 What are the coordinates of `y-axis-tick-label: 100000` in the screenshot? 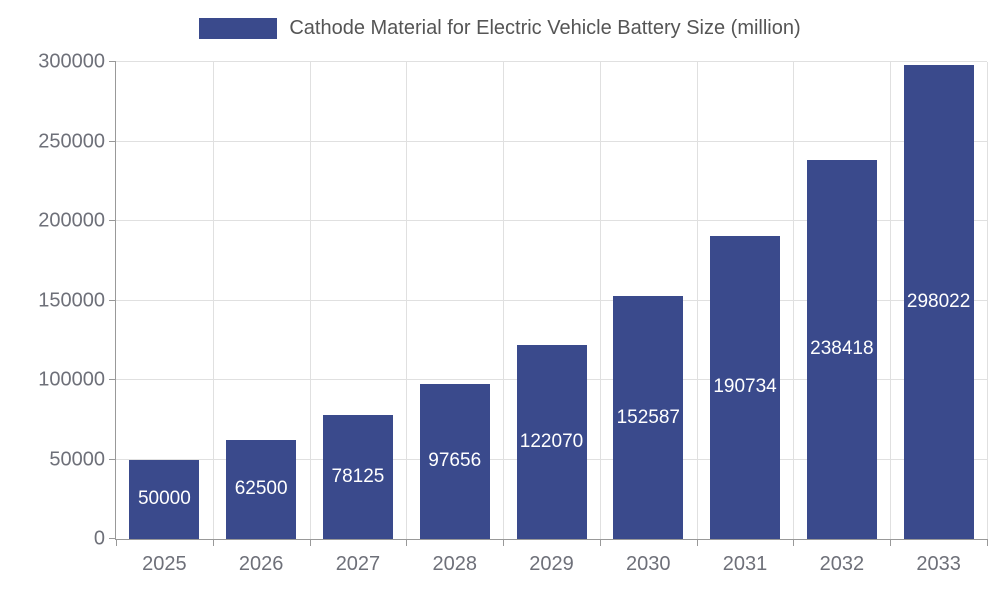 It's located at (71, 379).